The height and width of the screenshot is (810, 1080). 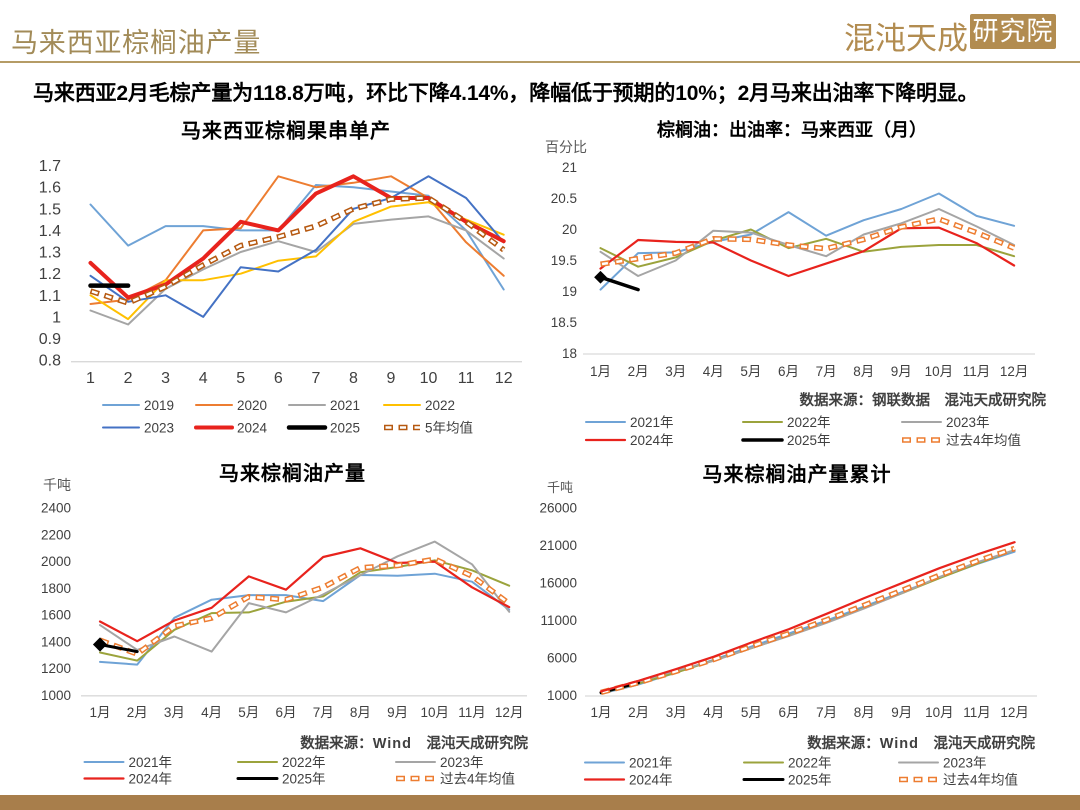 I want to click on svg-text: 11, so click(x=466, y=378).